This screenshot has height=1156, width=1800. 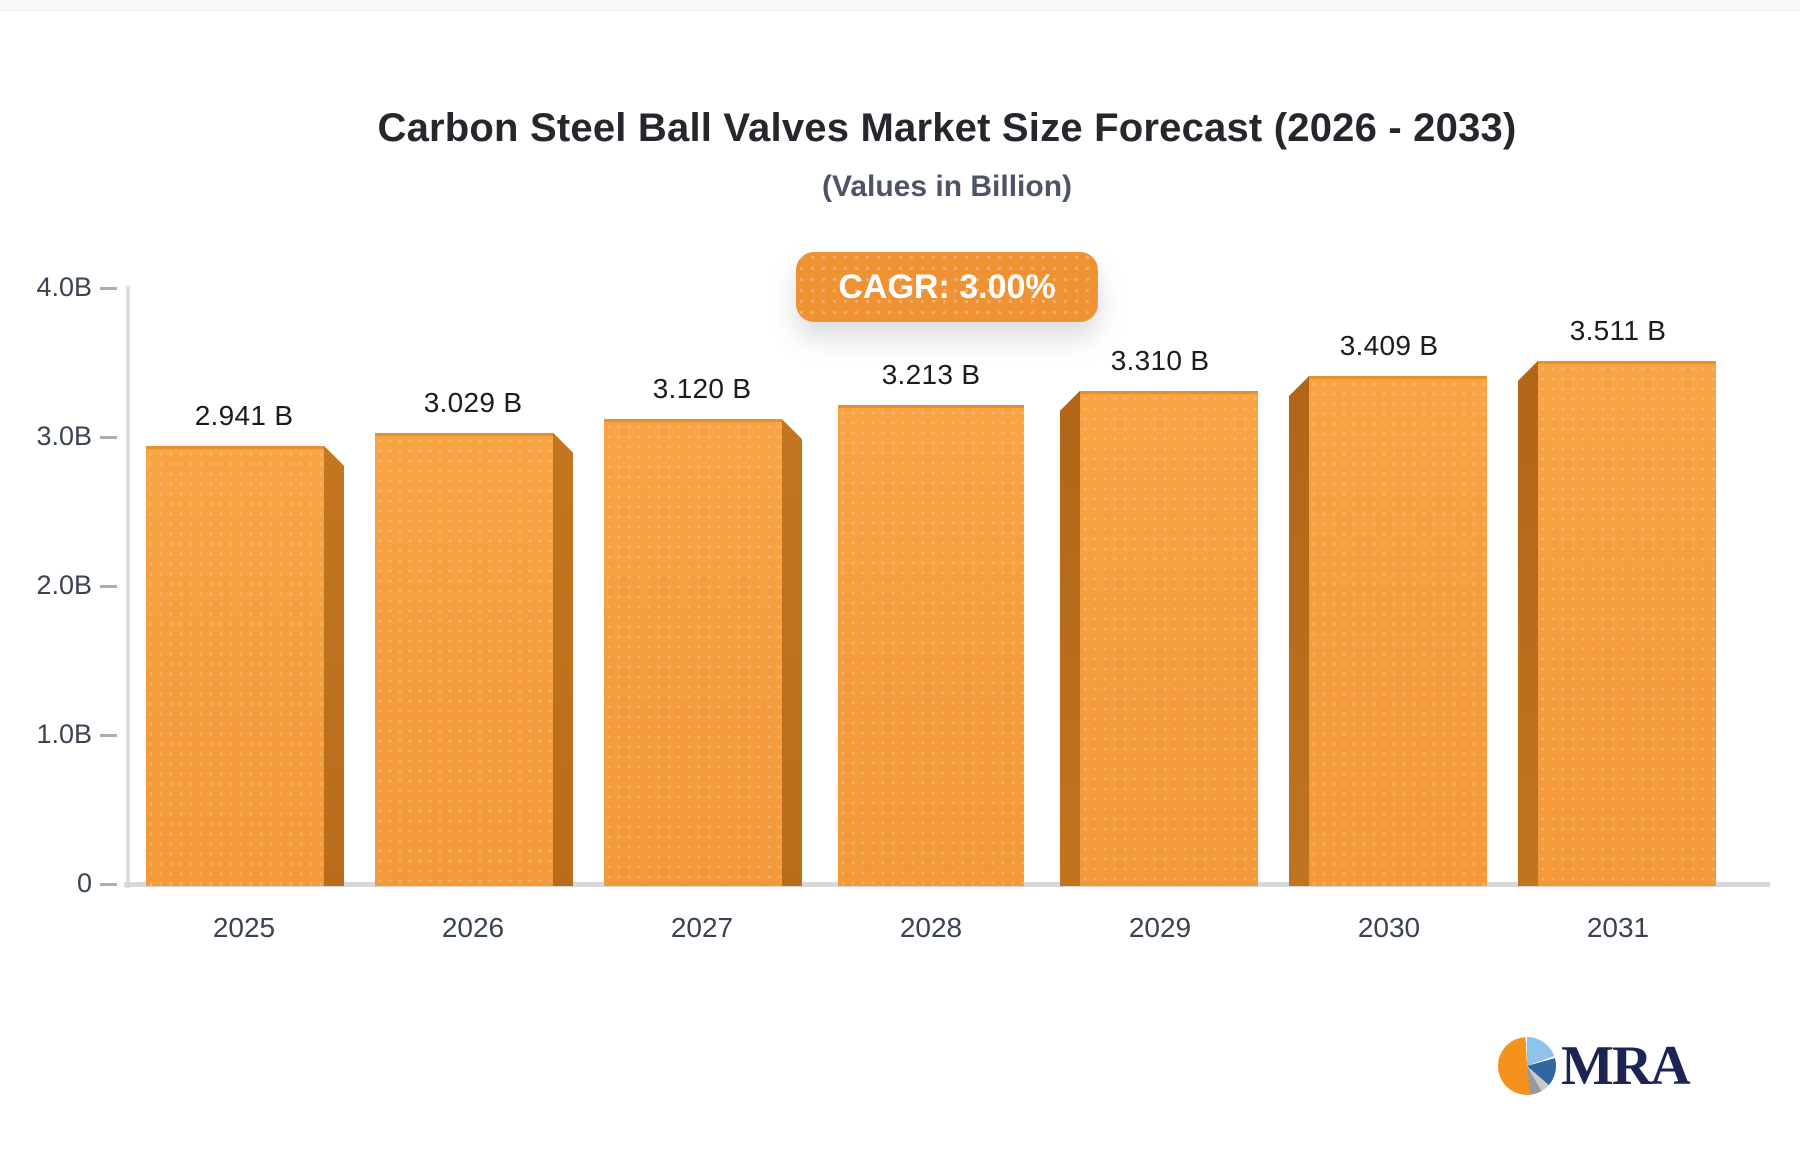 What do you see at coordinates (1389, 927) in the screenshot?
I see `x-axis-label: 2030` at bounding box center [1389, 927].